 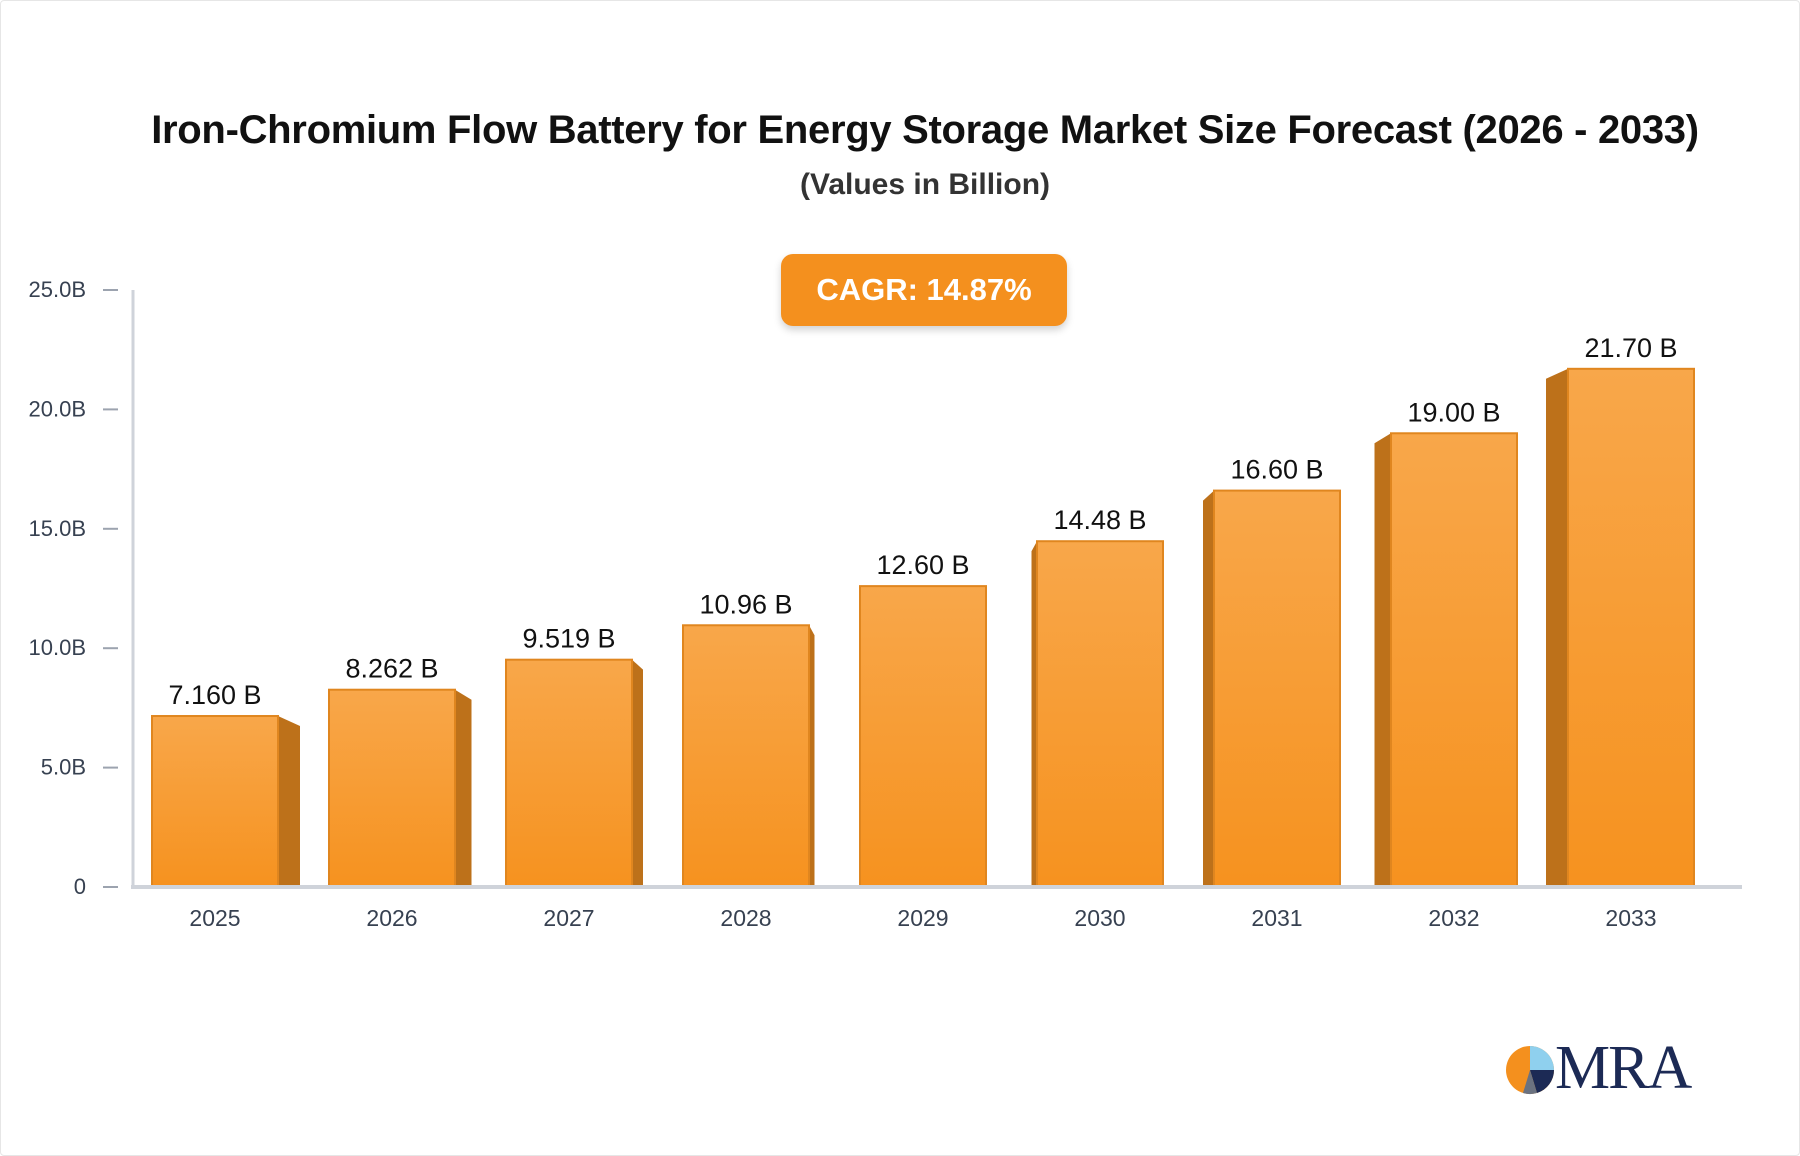 What do you see at coordinates (1276, 470) in the screenshot?
I see `bar-data-label: 16.60 B` at bounding box center [1276, 470].